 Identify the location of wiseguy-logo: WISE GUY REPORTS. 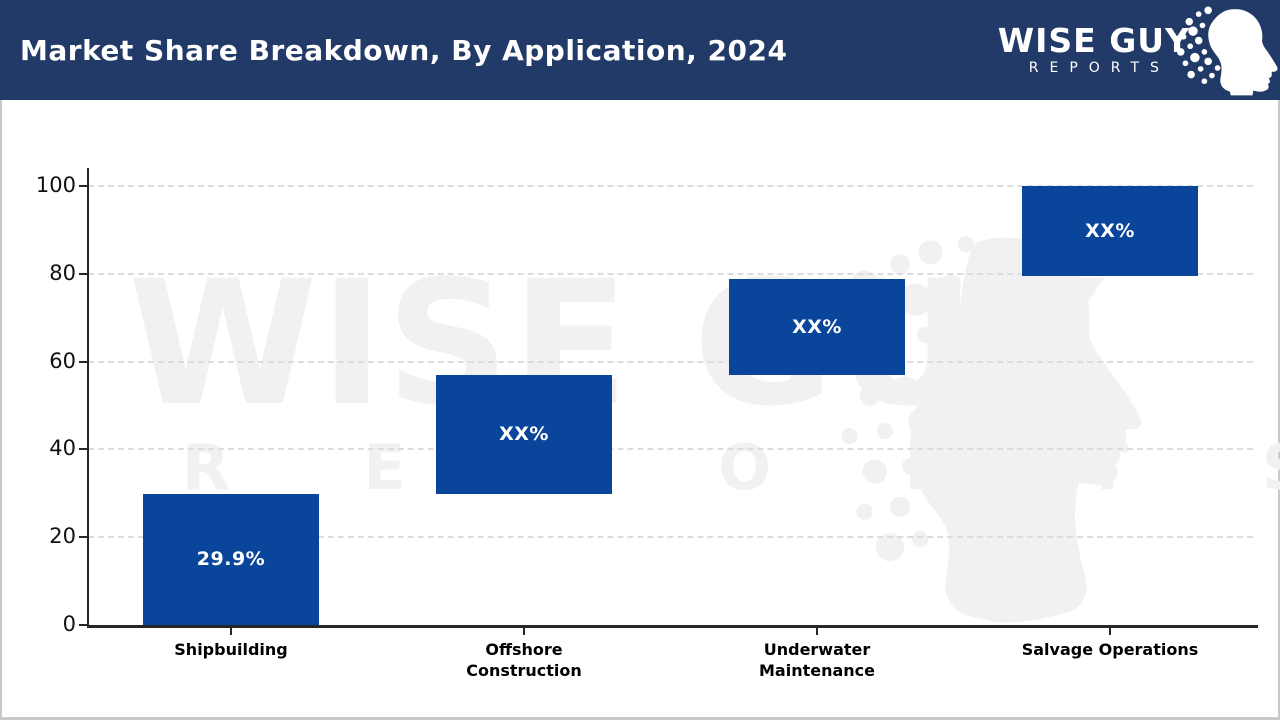
(1139, 50).